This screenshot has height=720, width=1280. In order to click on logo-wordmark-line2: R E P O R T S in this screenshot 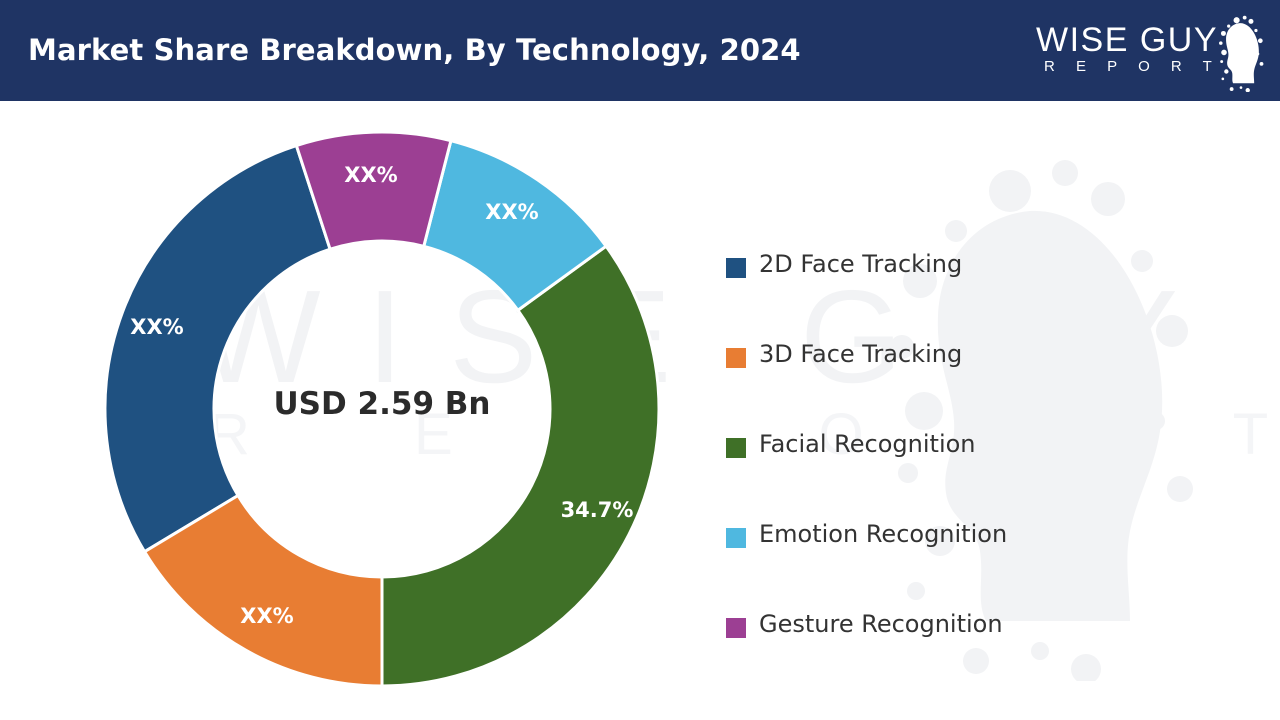, I will do `click(1148, 66)`.